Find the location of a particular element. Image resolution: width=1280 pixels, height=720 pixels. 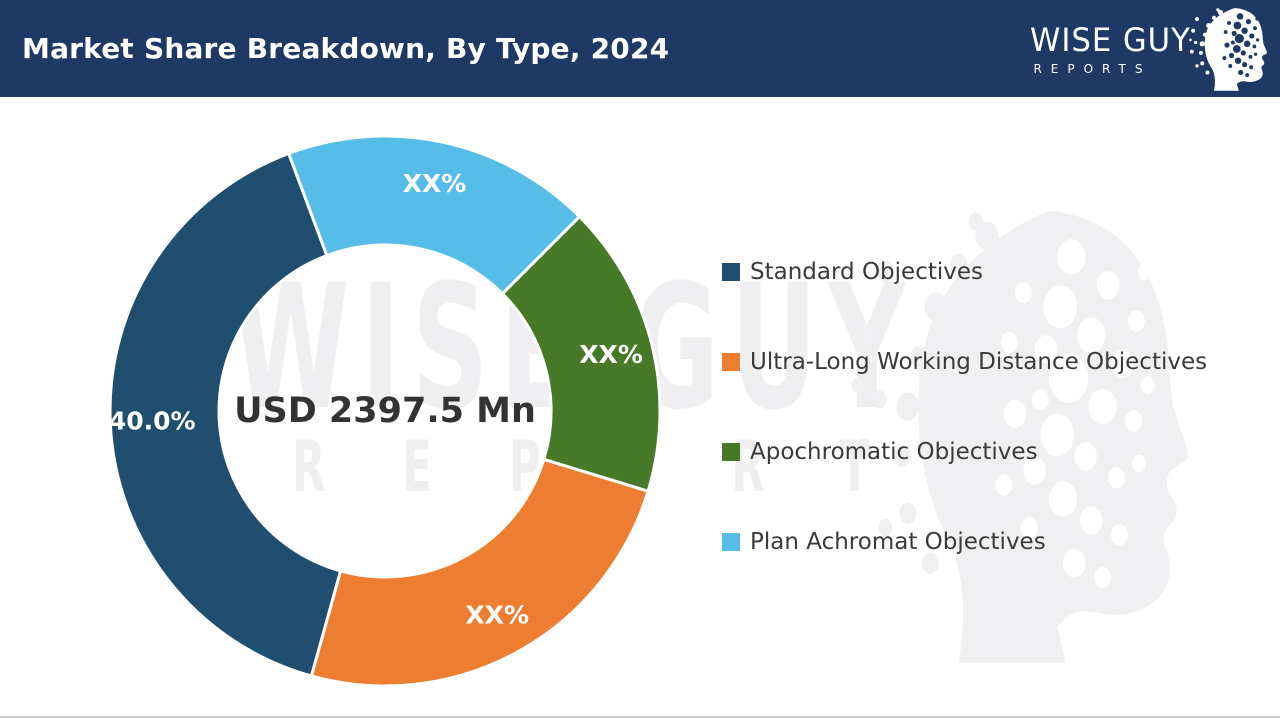

donut-slice-apochromatic-objectives is located at coordinates (581, 354).